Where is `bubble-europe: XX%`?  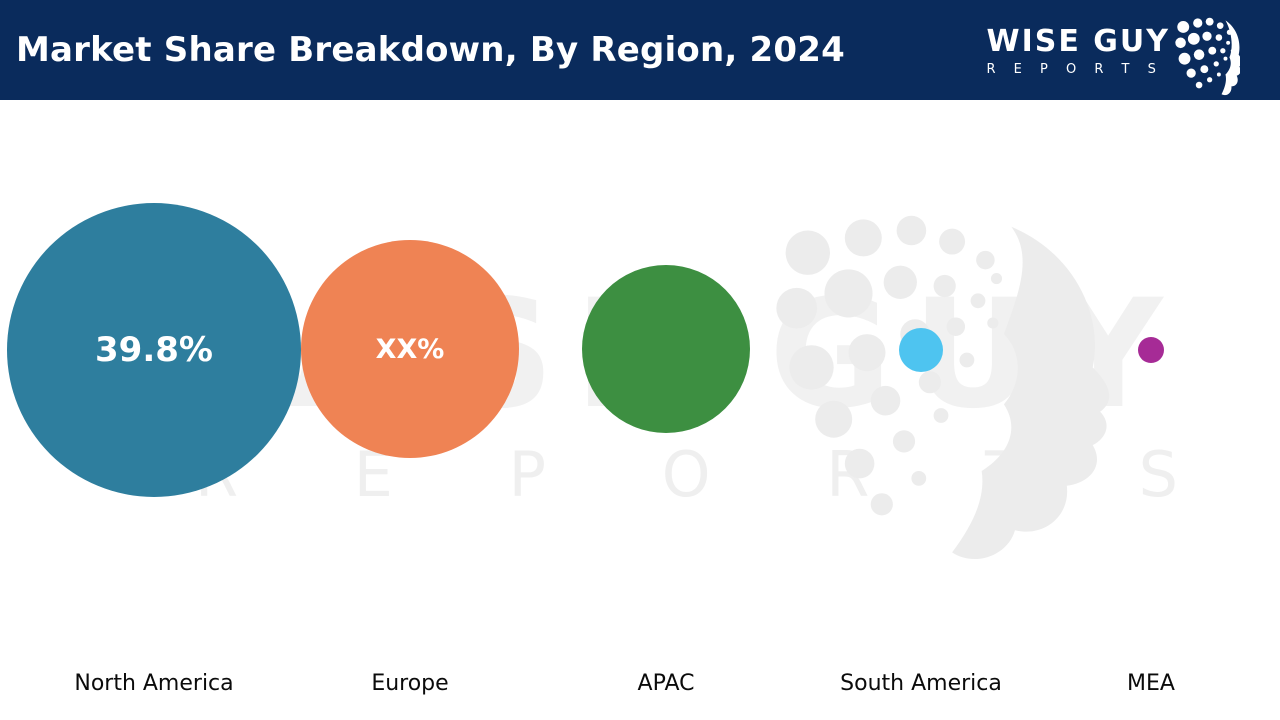
bubble-europe: XX% is located at coordinates (410, 349).